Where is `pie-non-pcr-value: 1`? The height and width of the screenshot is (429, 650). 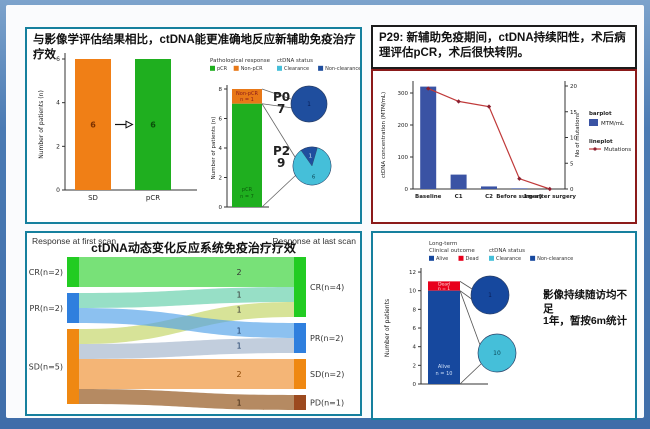
pie-non-pcr-value: 1 is located at coordinates (309, 104).